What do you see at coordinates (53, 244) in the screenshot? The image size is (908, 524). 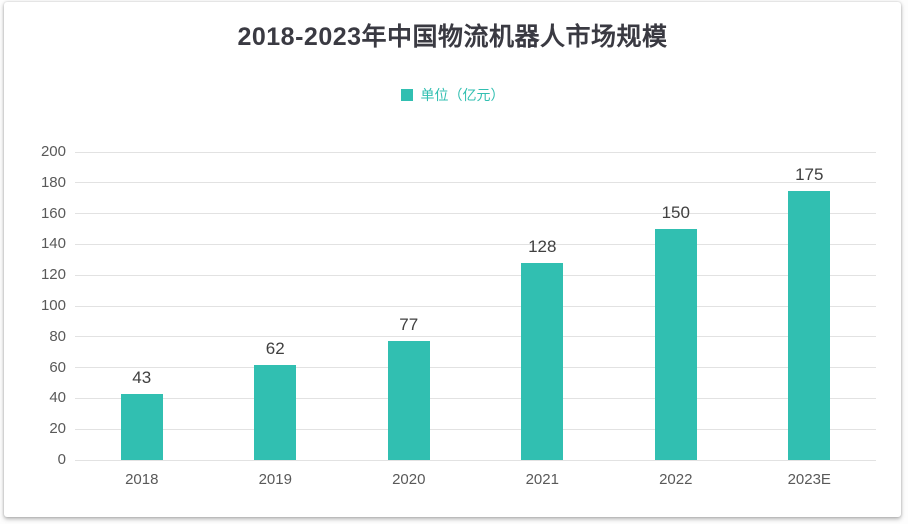 I see `y-tick-label: 140` at bounding box center [53, 244].